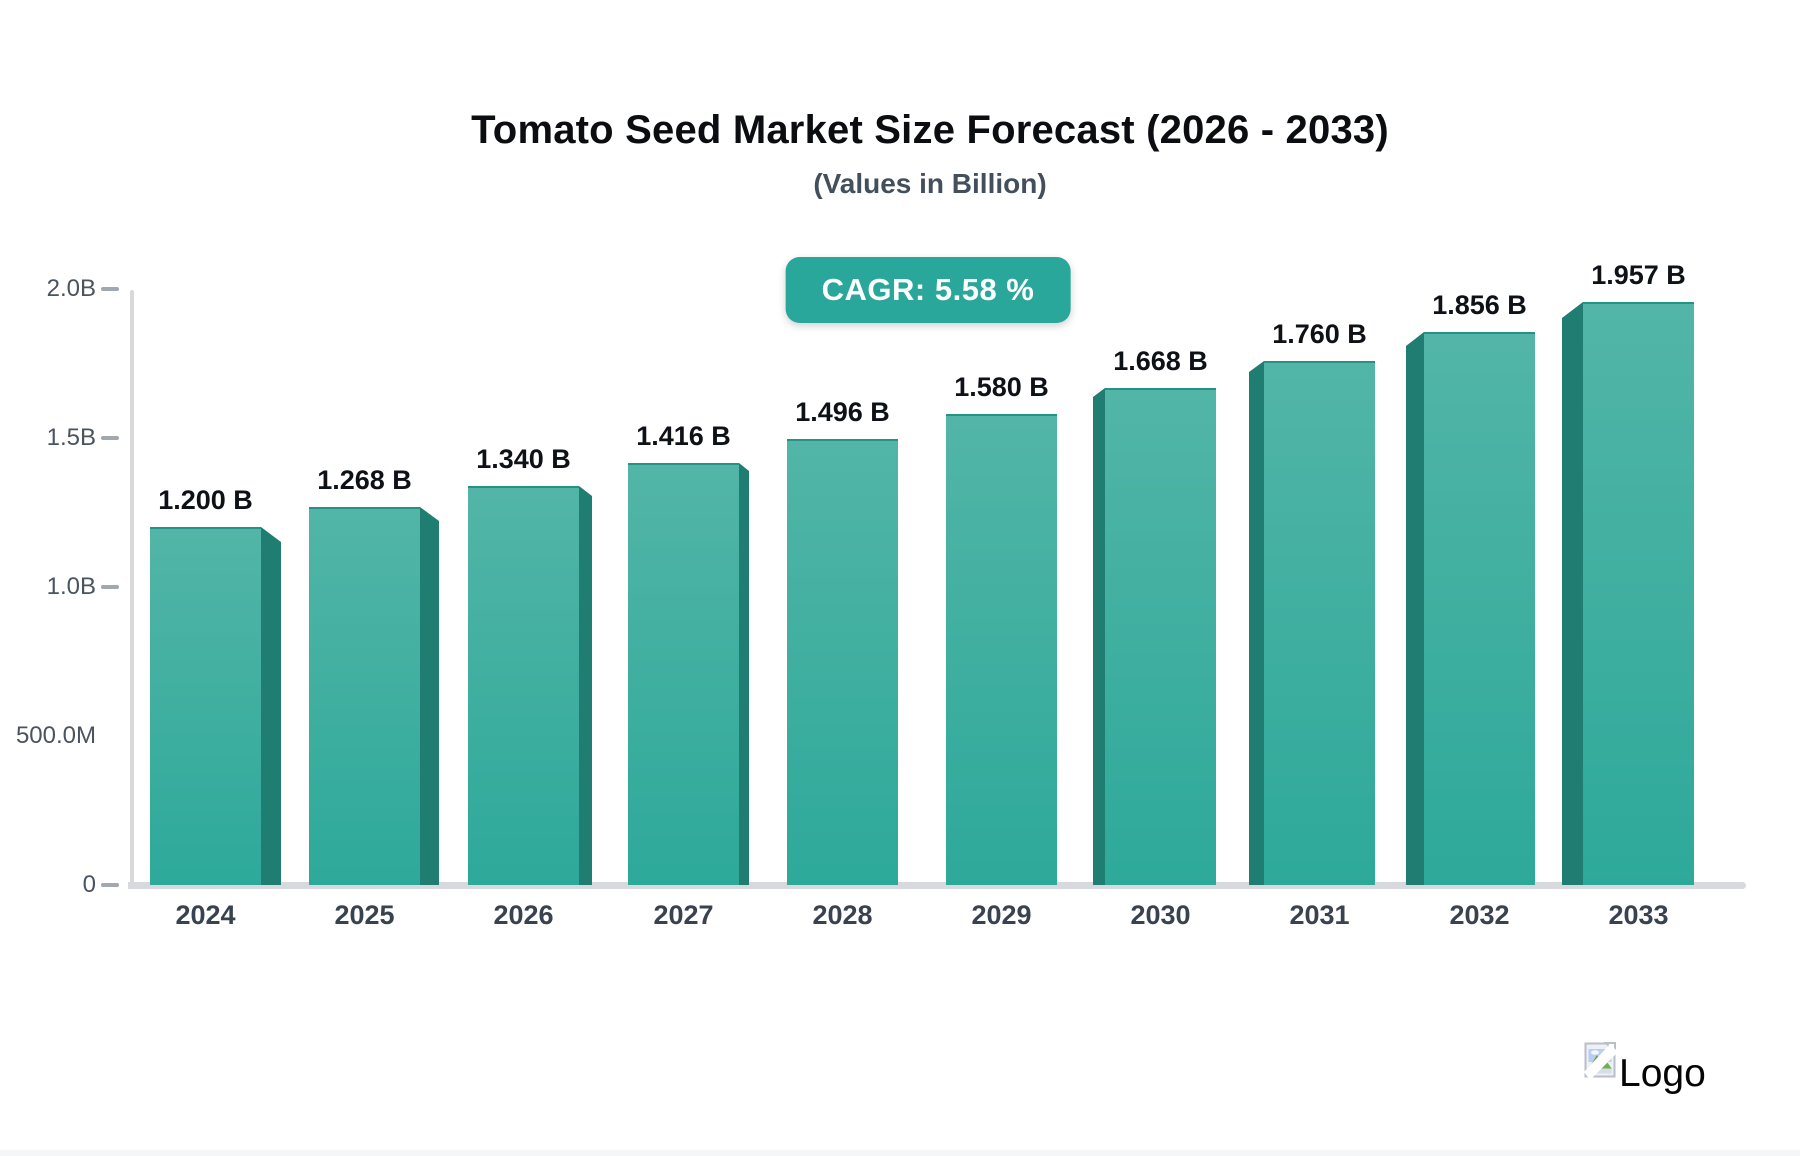 This screenshot has height=1156, width=1800. I want to click on x-axis-label-2030: 2030, so click(1160, 915).